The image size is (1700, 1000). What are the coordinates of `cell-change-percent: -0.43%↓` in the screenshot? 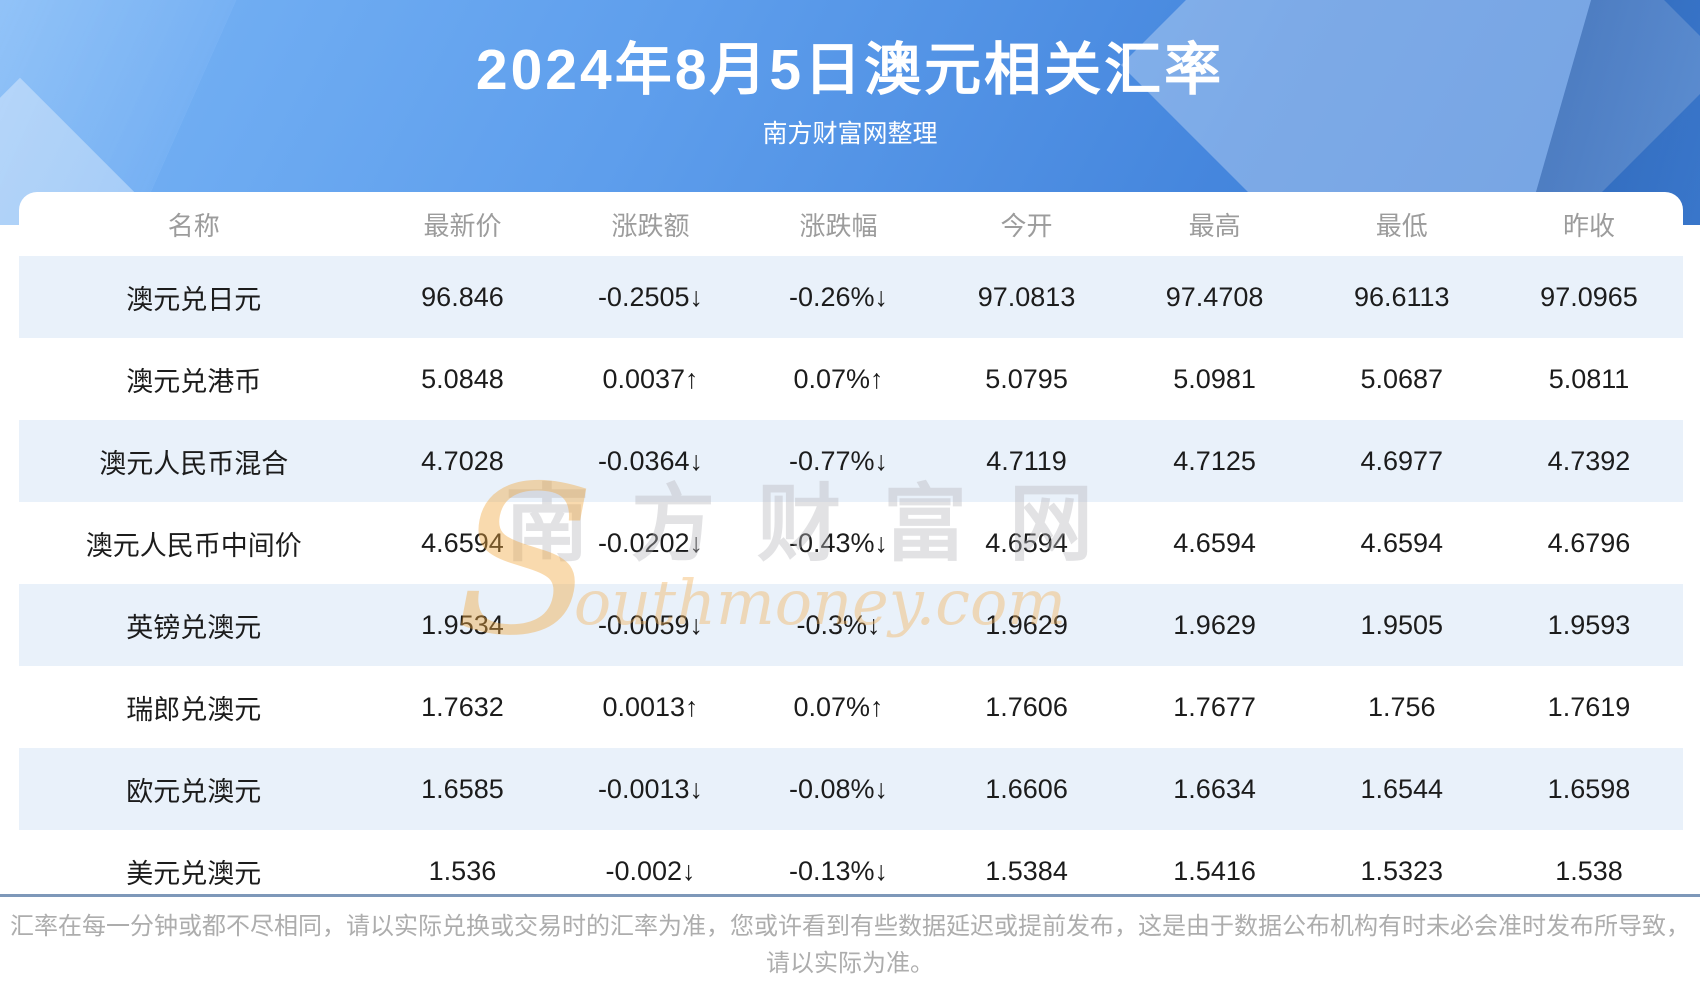 It's located at (838, 542).